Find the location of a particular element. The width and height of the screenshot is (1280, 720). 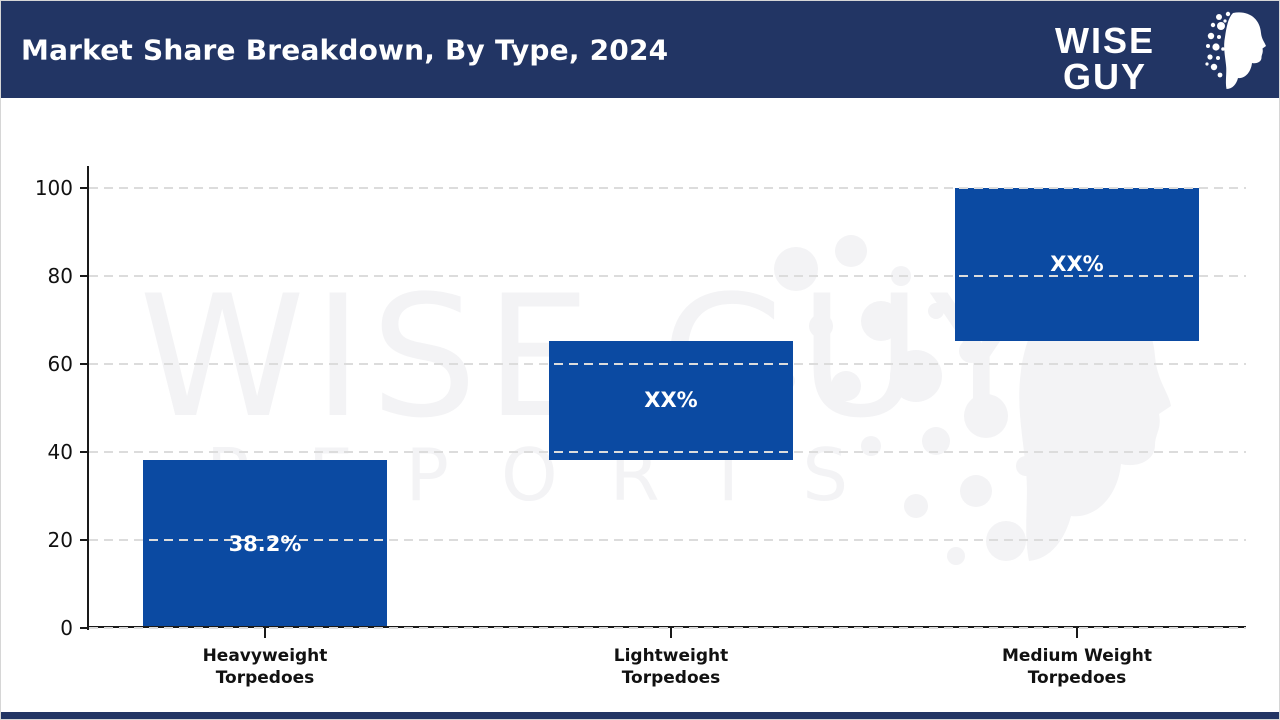

y-axis-line is located at coordinates (88, 398).